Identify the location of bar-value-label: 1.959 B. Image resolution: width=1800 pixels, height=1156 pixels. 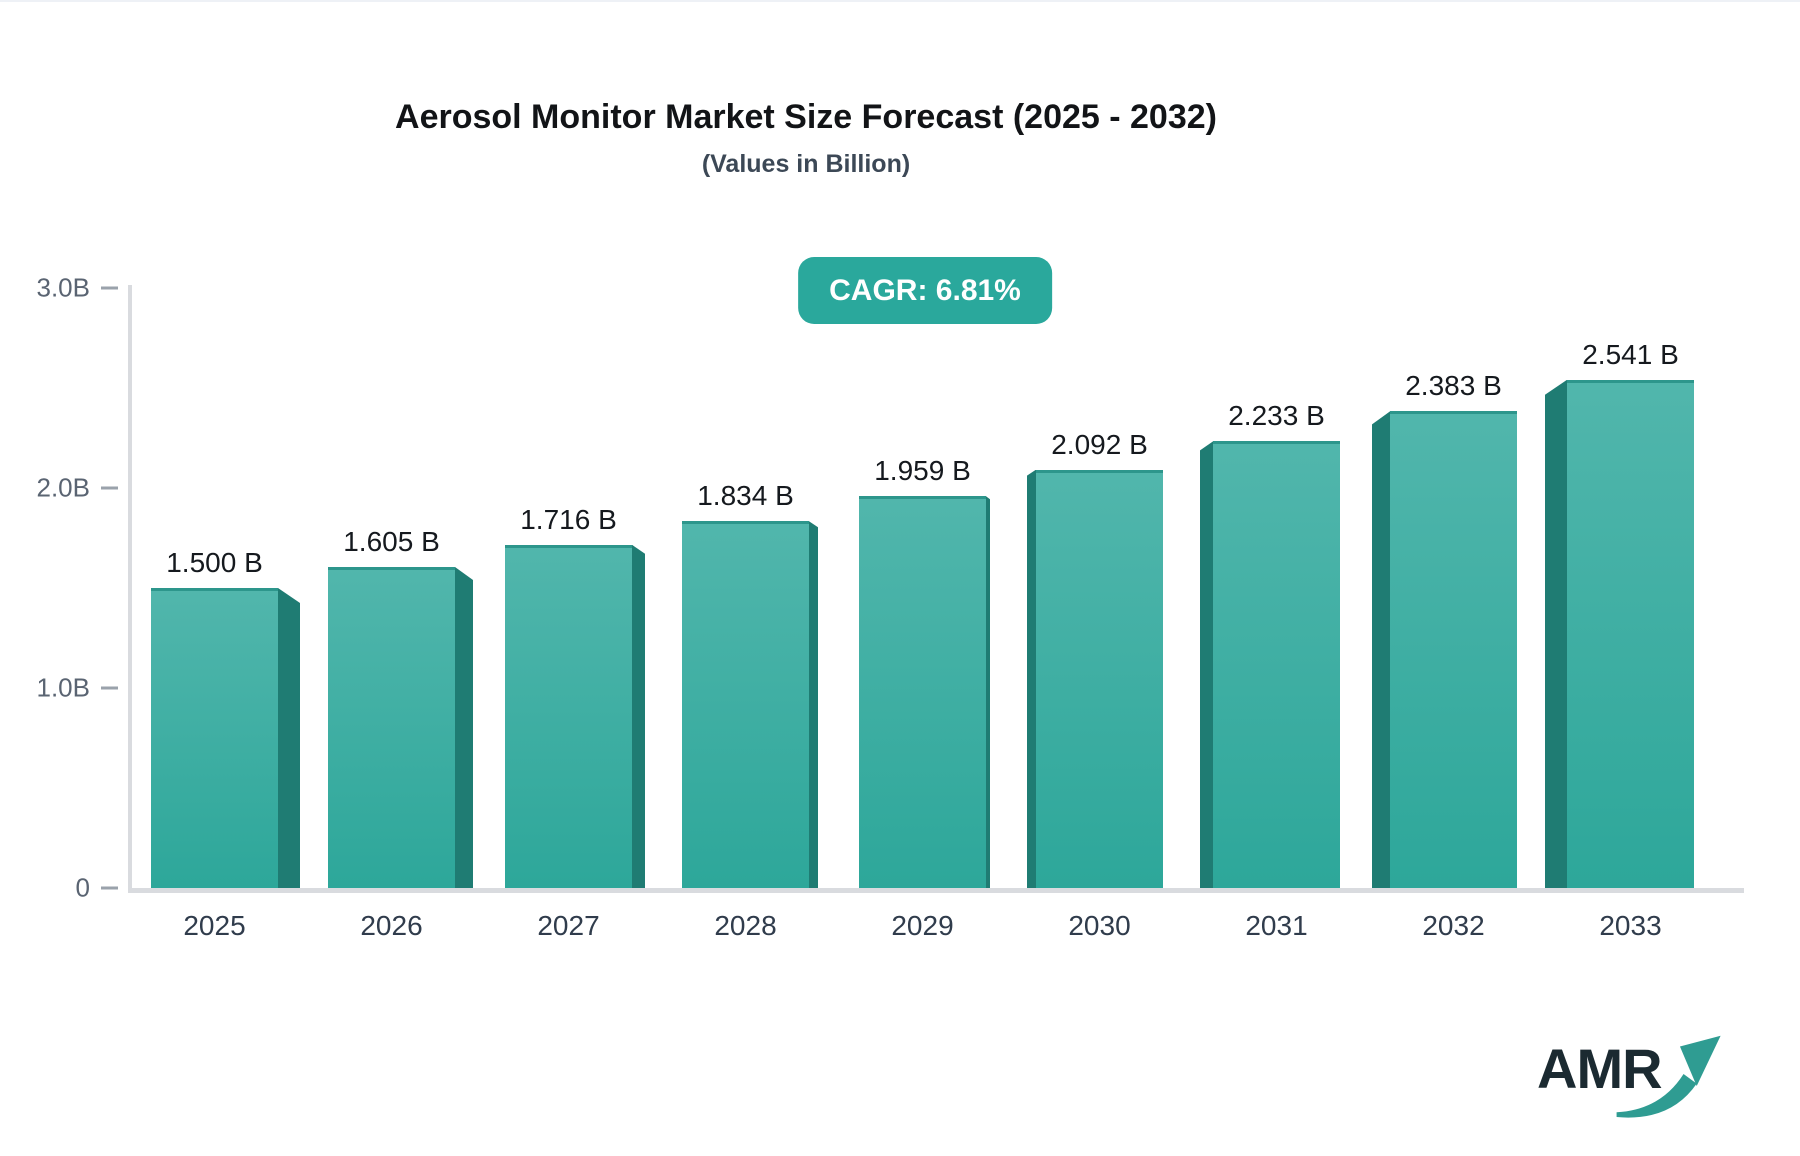
(922, 471).